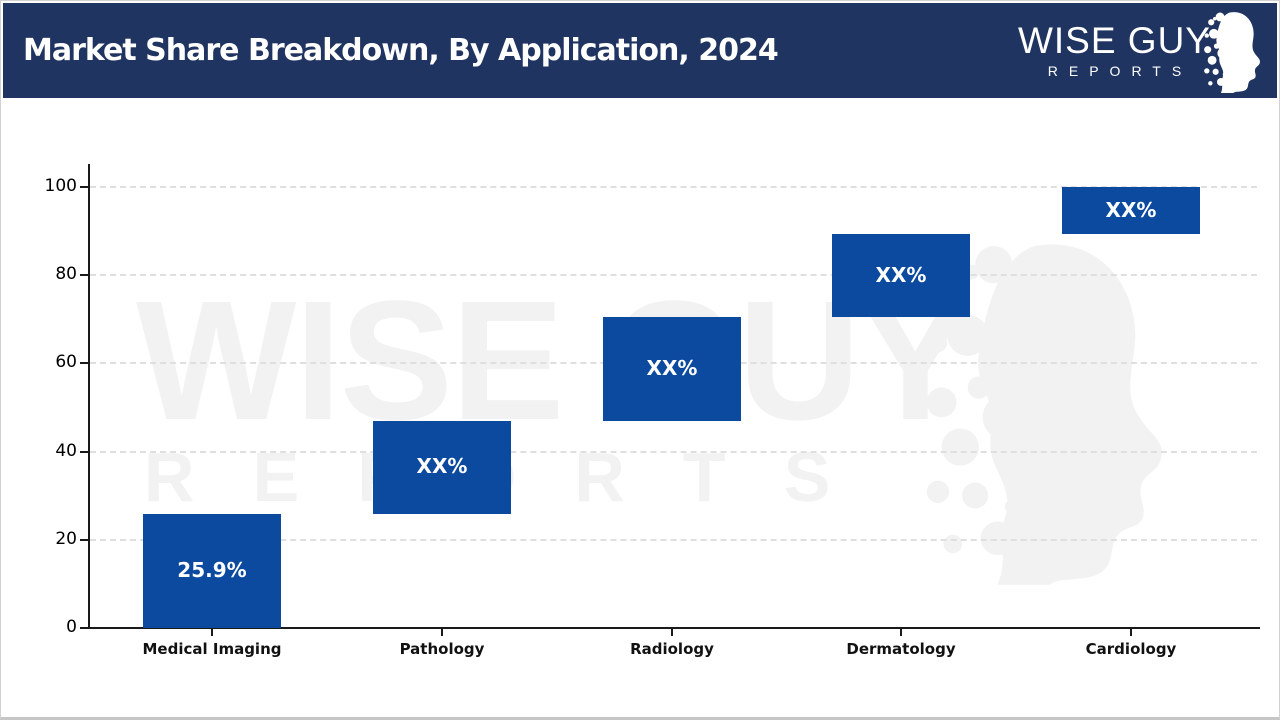 Image resolution: width=1280 pixels, height=720 pixels. I want to click on watermark-text-line2: REPORTS, so click(516, 477).